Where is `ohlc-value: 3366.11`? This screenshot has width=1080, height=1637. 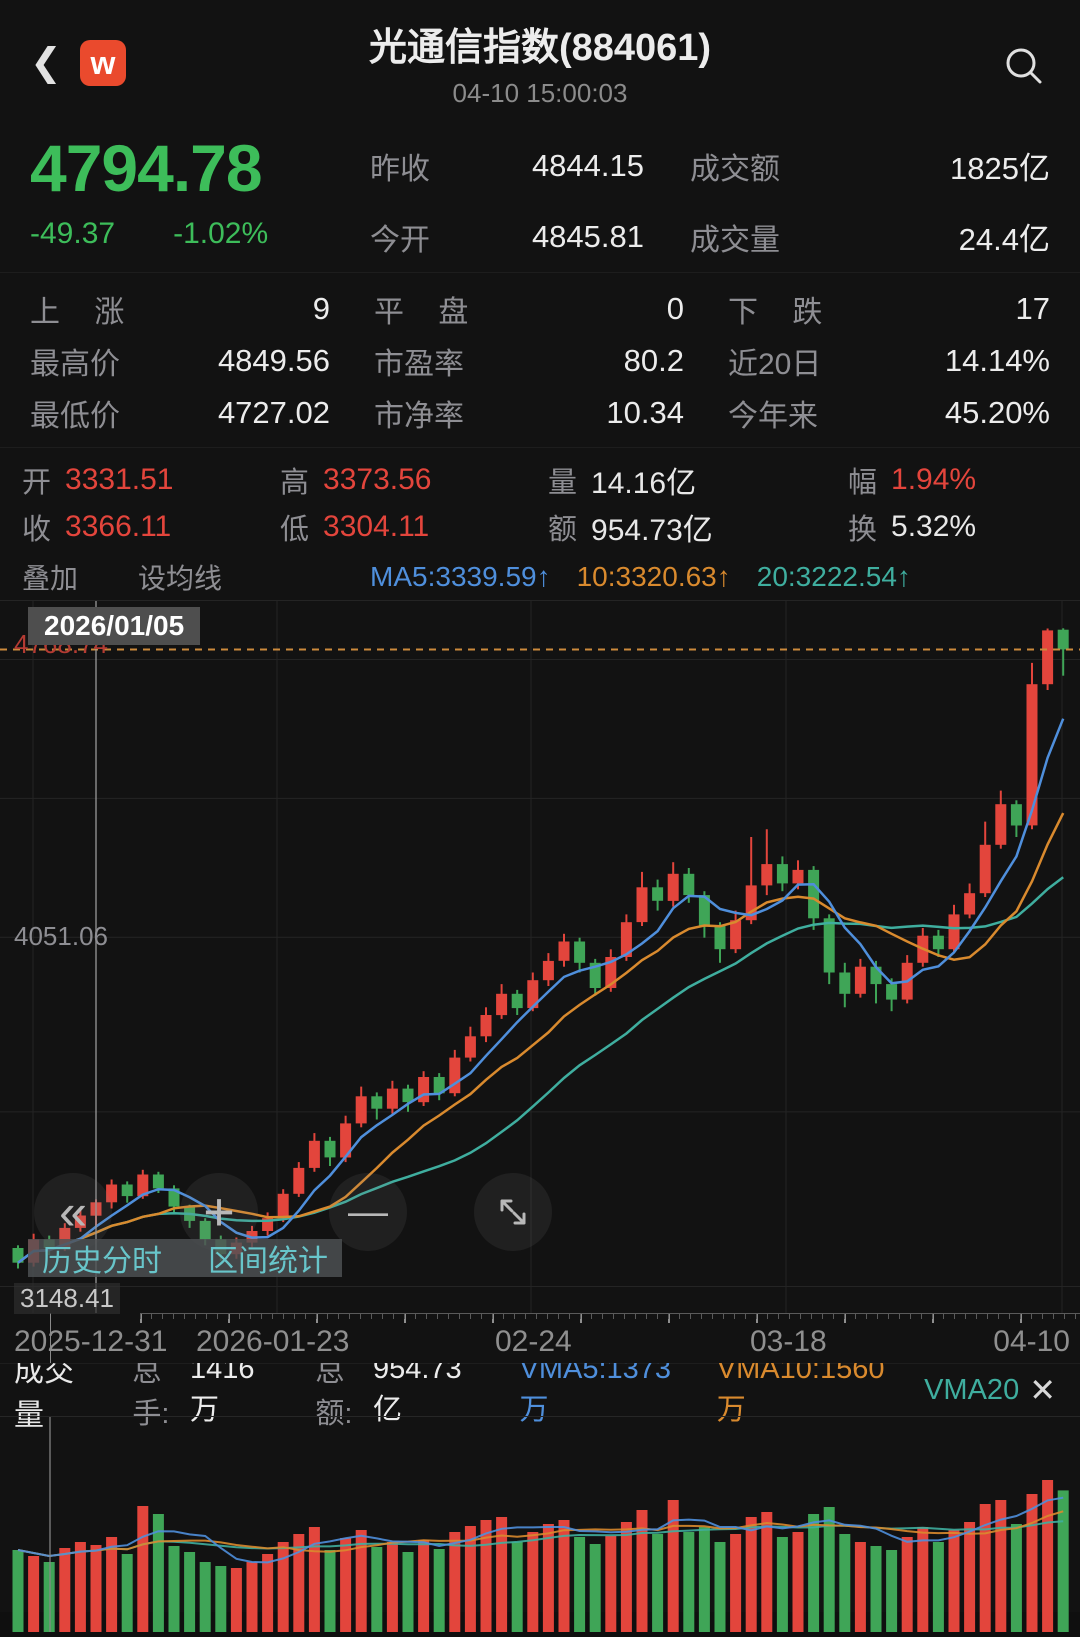
ohlc-value: 3366.11 is located at coordinates (118, 526).